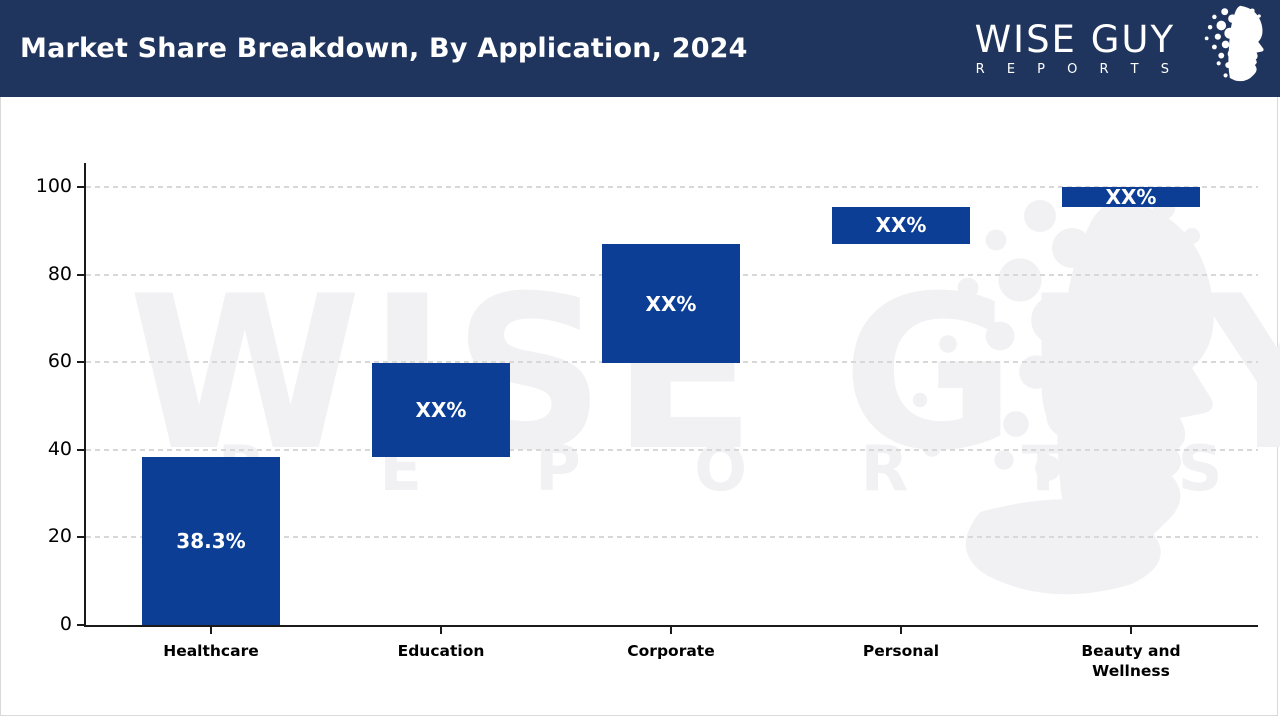 This screenshot has width=1280, height=720. Describe the element at coordinates (441, 651) in the screenshot. I see `x-tick-label: Education` at that location.